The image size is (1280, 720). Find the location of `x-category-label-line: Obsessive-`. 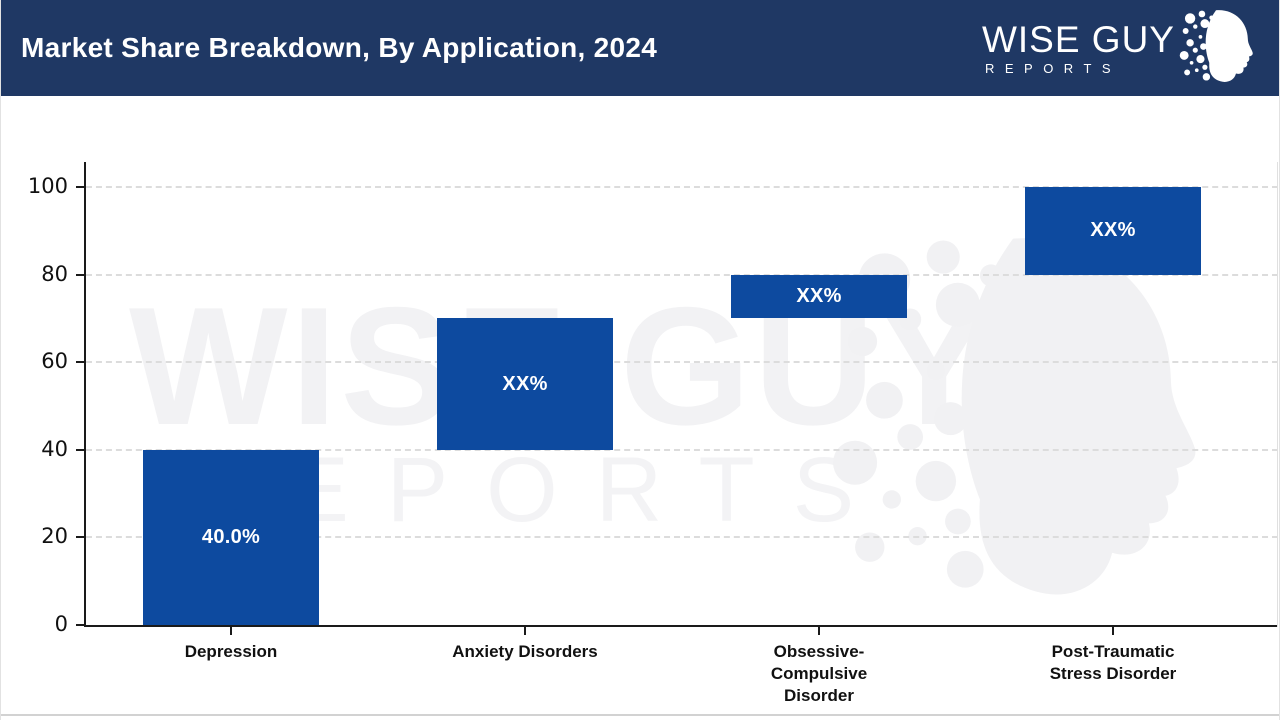

x-category-label-line: Obsessive- is located at coordinates (819, 651).